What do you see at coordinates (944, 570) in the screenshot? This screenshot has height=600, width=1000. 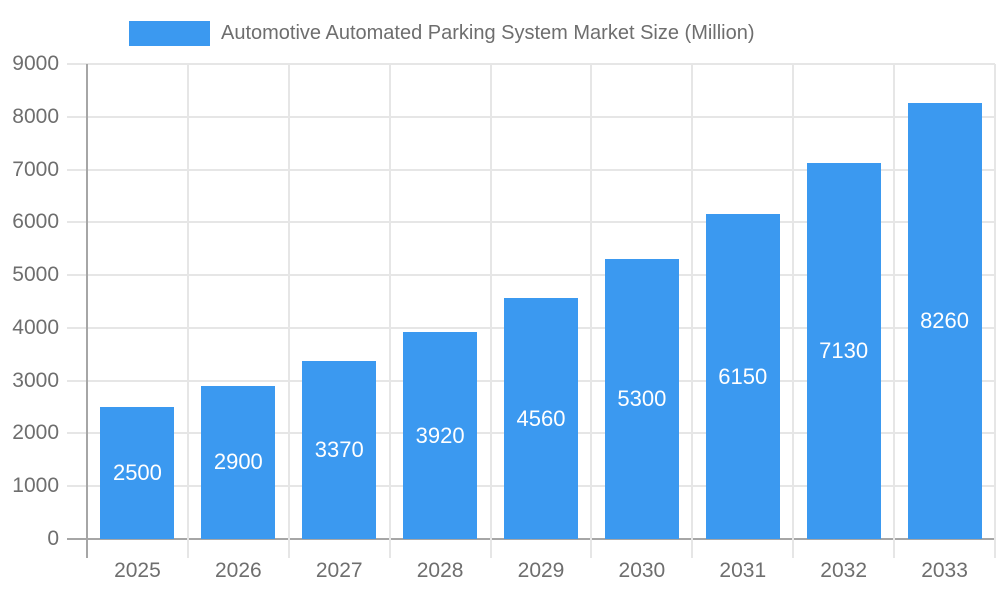 I see `x-axis-label: 2033` at bounding box center [944, 570].